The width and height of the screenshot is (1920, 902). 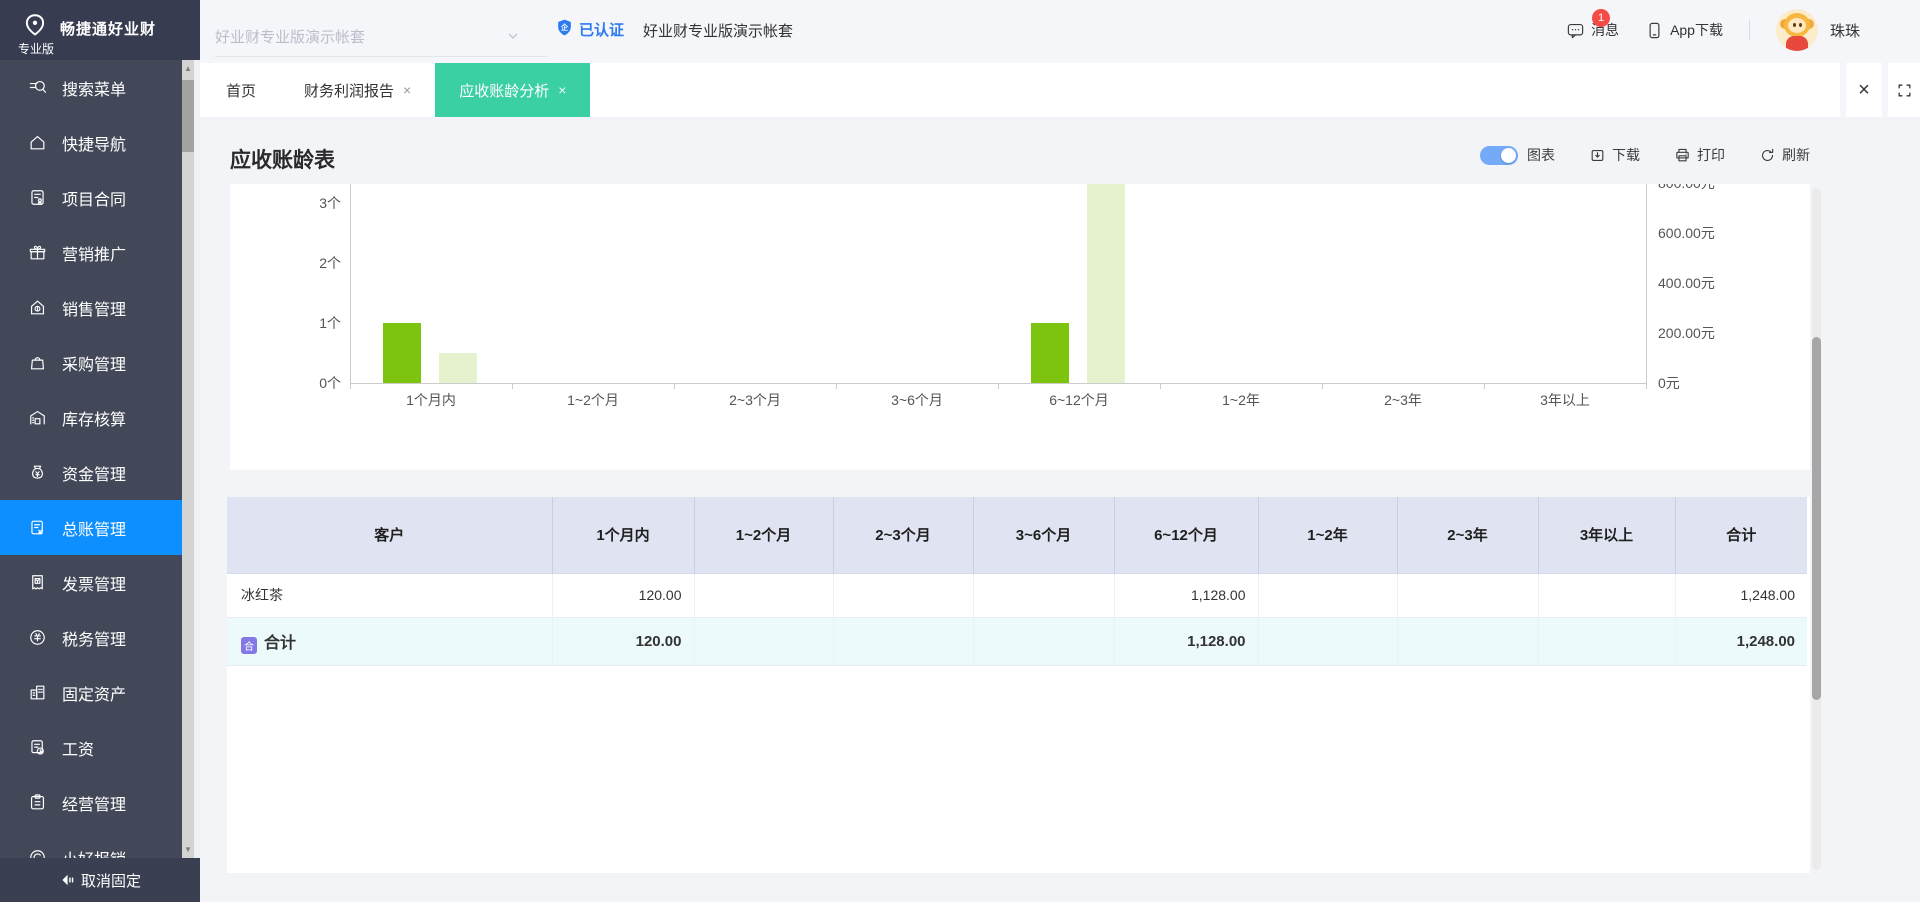 I want to click on brand-edition: 专业版, so click(x=36, y=49).